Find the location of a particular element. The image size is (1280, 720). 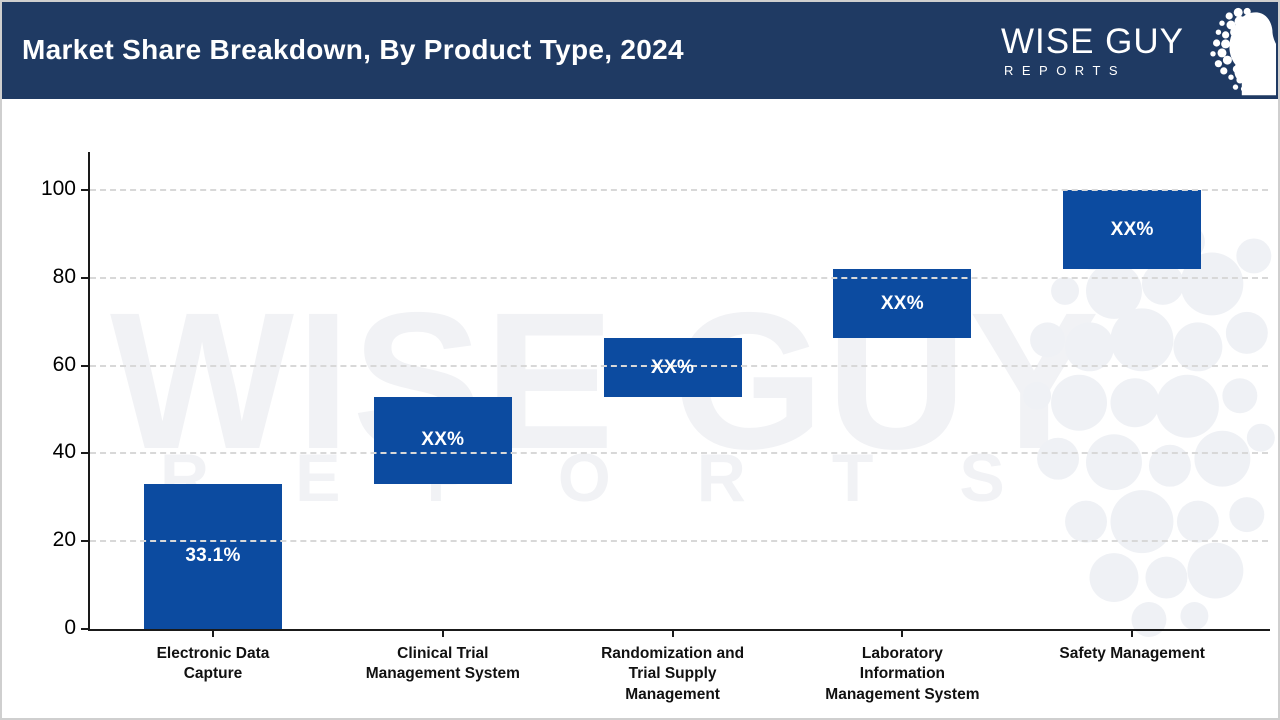

y-tick-label: 100 is located at coordinates (58, 188).